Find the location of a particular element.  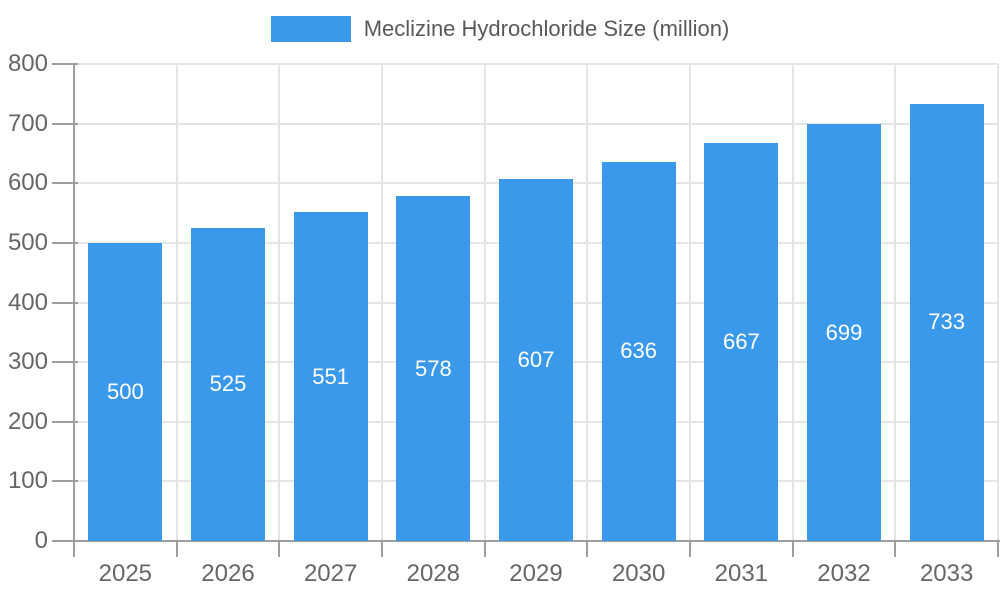

x-axis-label-2027: 2027 is located at coordinates (330, 573).